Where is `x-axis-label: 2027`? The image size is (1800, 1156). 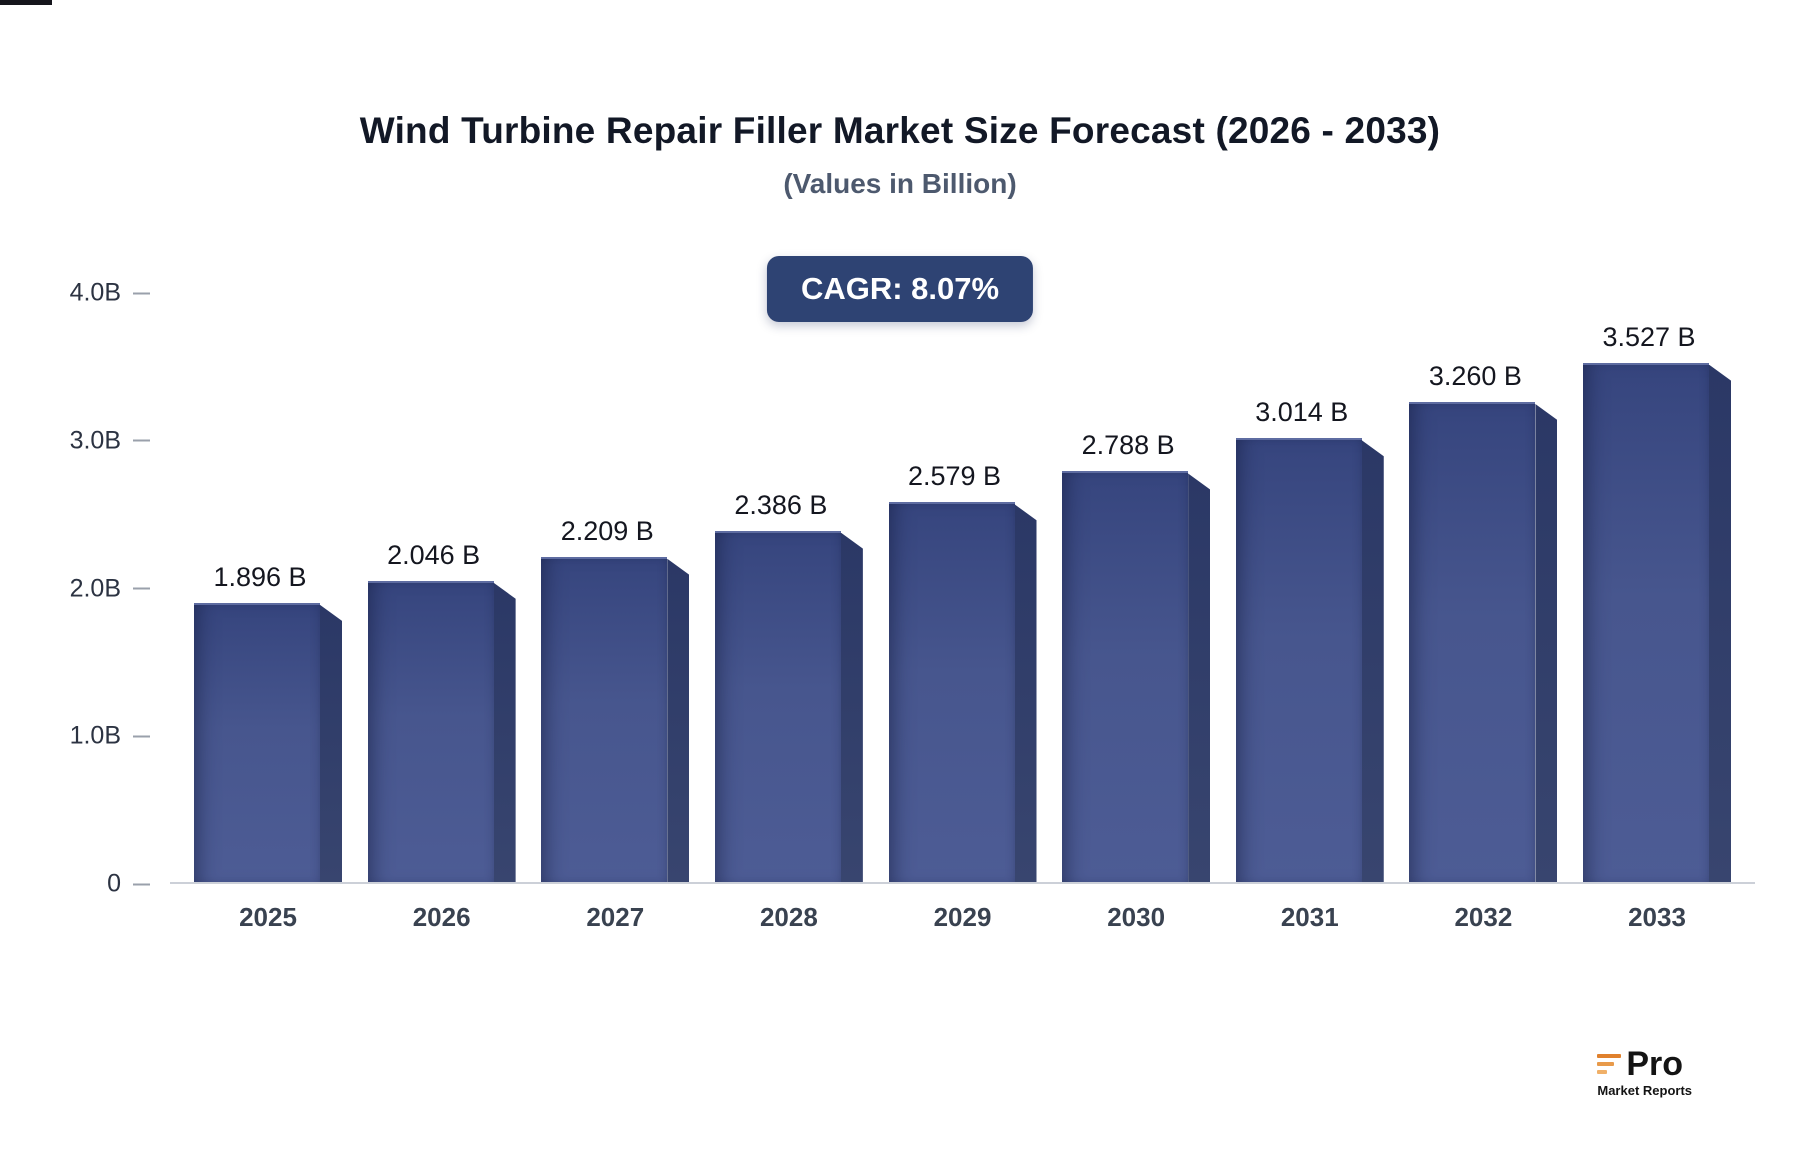 x-axis-label: 2027 is located at coordinates (615, 917).